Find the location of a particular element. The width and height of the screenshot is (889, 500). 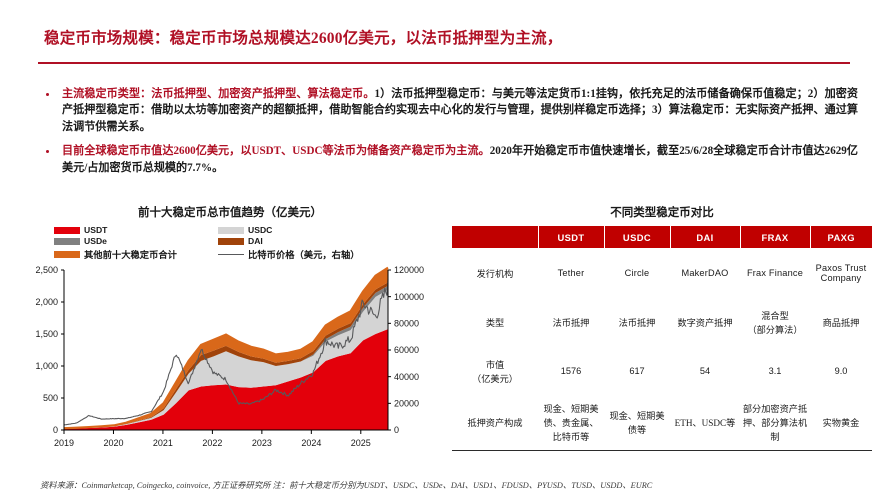

cell-line: 商品抵押 is located at coordinates (841, 322).